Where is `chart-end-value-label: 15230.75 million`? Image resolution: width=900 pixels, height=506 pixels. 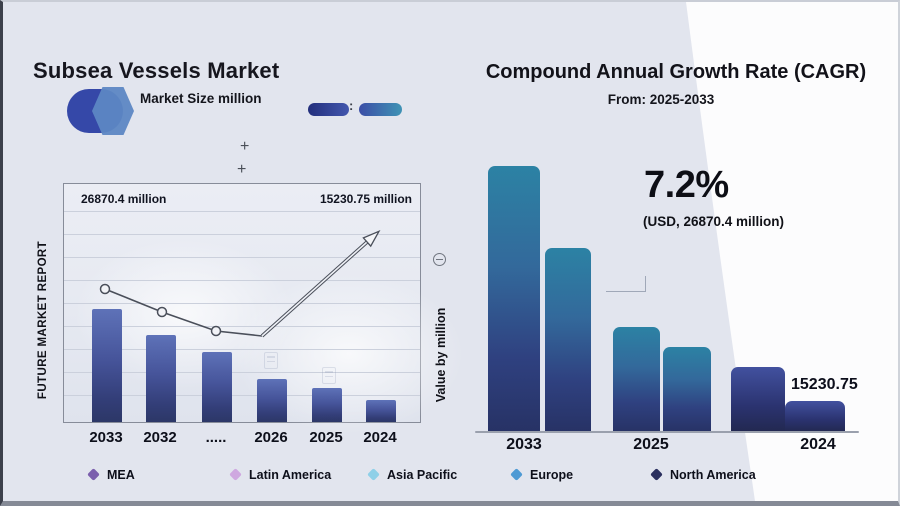 chart-end-value-label: 15230.75 million is located at coordinates (365, 199).